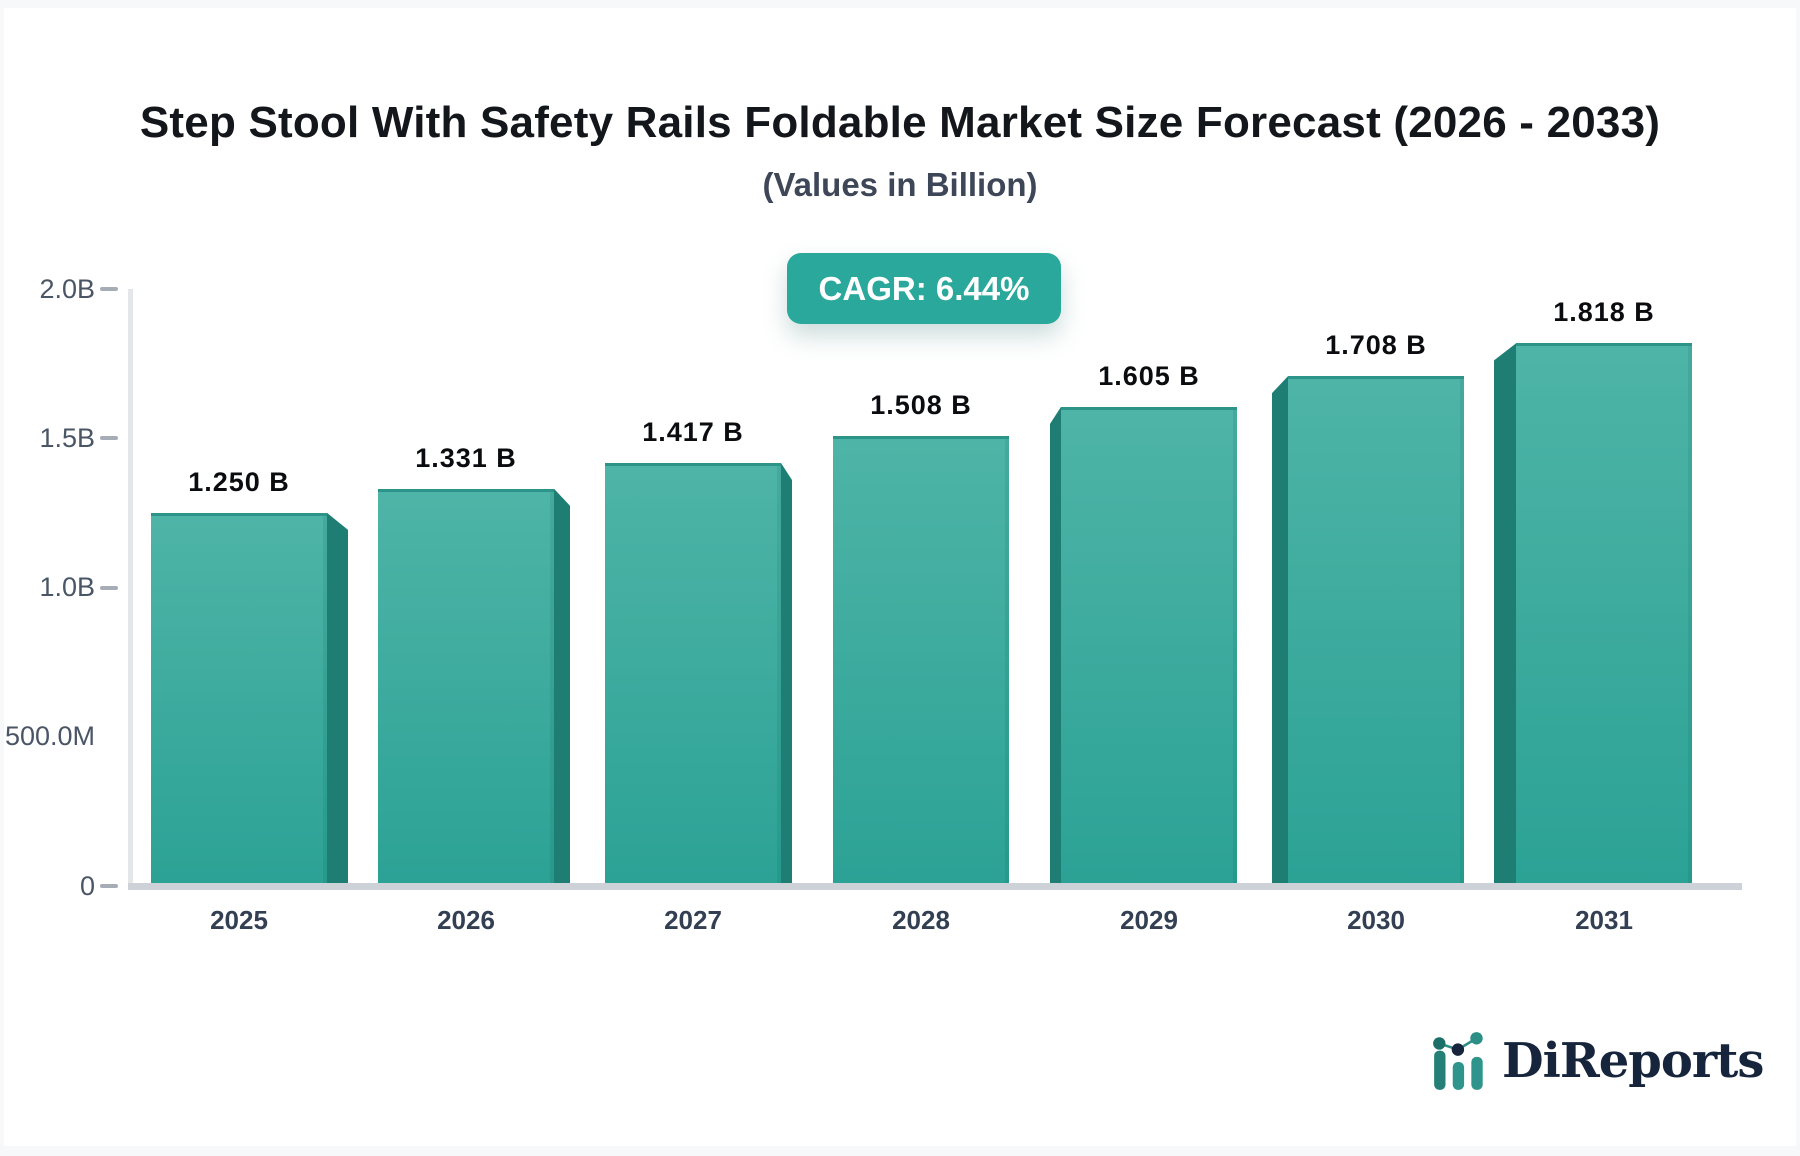  What do you see at coordinates (466, 920) in the screenshot?
I see `x-axis-label: 2026` at bounding box center [466, 920].